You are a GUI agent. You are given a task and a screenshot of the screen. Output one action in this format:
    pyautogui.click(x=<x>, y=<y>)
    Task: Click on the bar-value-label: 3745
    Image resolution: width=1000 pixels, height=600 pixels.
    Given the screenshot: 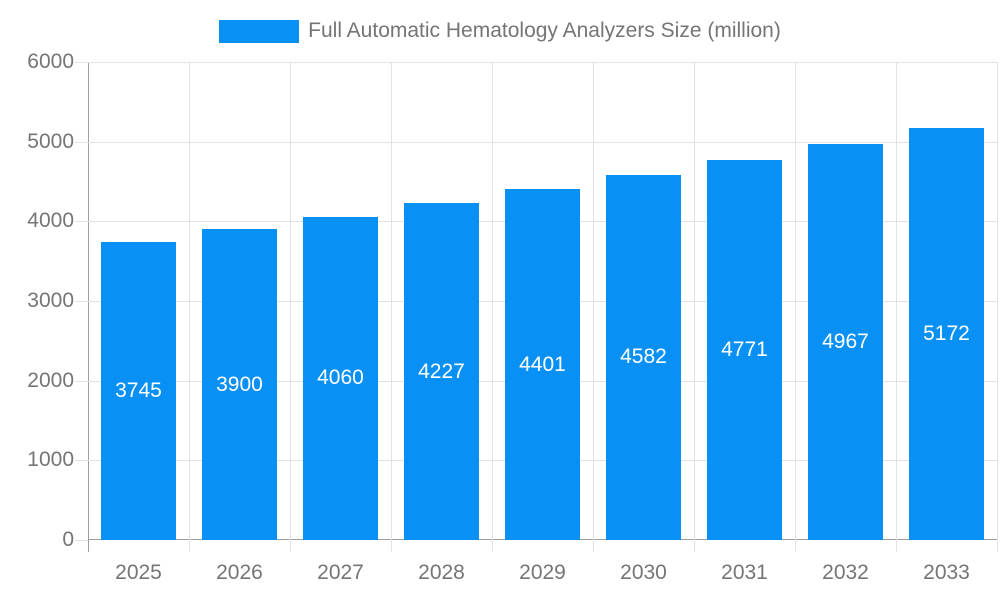 What is the action you would take?
    pyautogui.click(x=138, y=390)
    